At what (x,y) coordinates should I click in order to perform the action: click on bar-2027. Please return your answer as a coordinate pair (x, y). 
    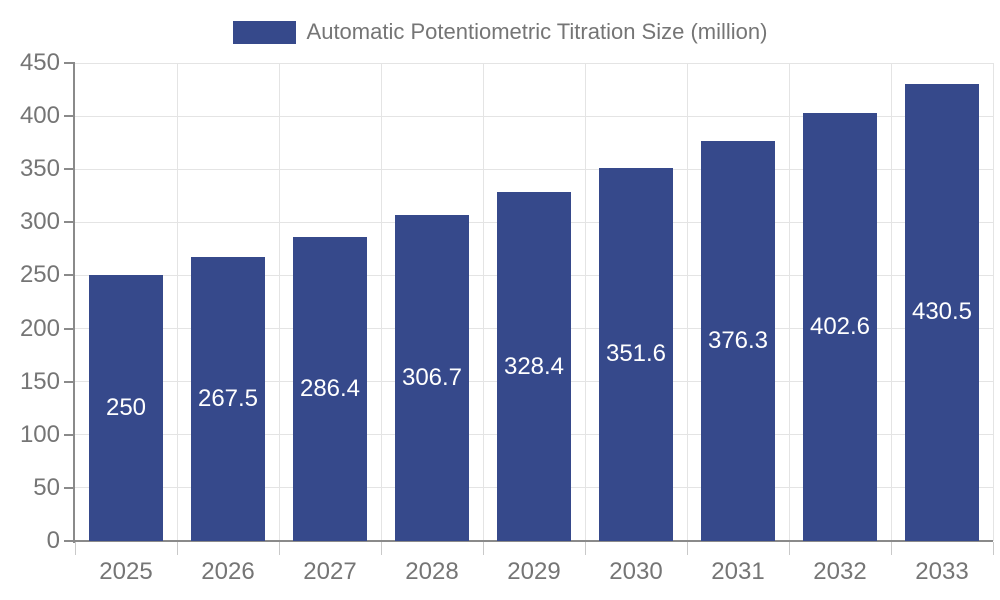
    Looking at the image, I should click on (330, 388).